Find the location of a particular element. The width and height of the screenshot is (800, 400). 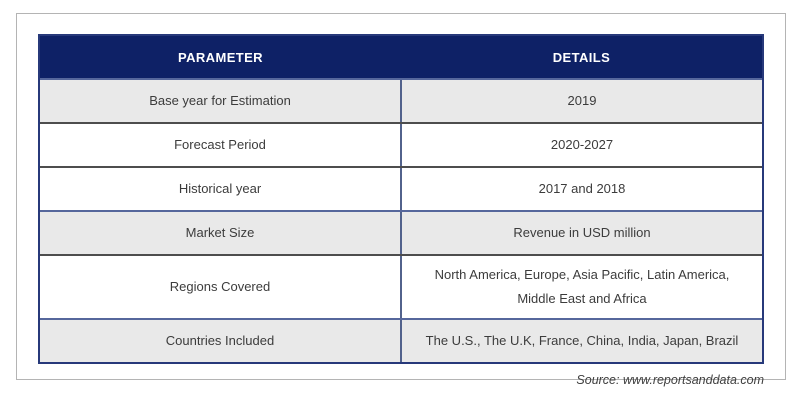

parameter-cell: Historical year is located at coordinates (221, 189).